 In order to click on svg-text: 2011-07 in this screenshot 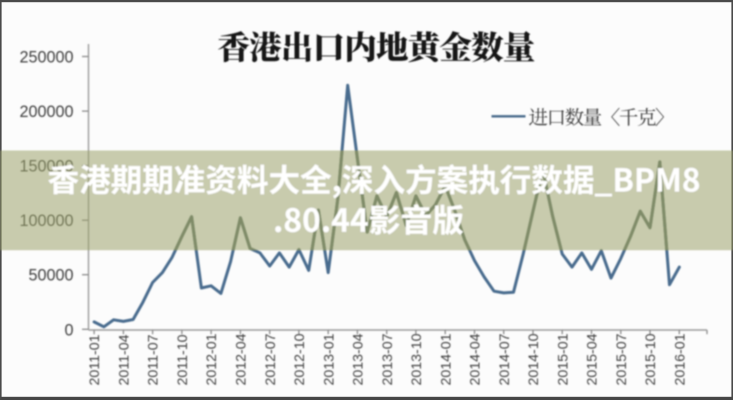, I will do `click(154, 359)`.